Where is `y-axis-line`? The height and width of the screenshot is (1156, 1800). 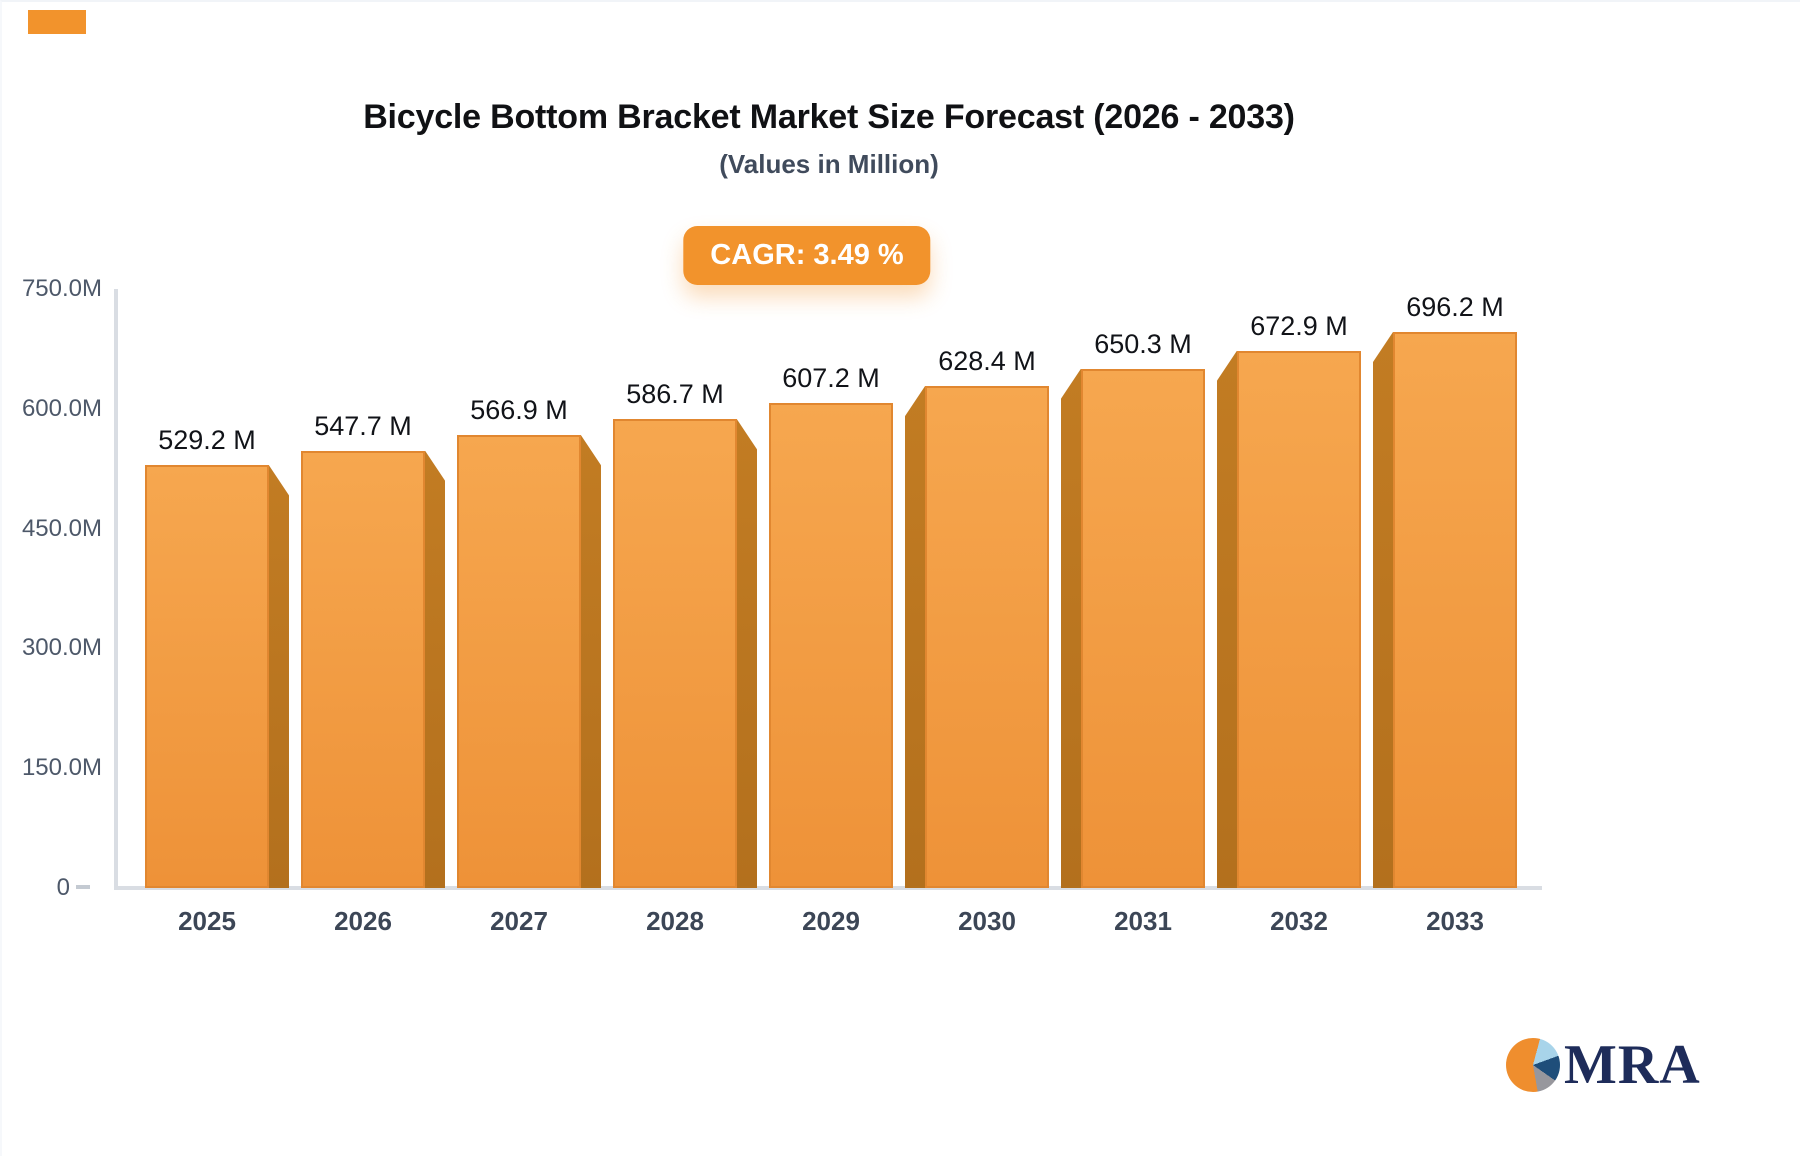
y-axis-line is located at coordinates (116, 588).